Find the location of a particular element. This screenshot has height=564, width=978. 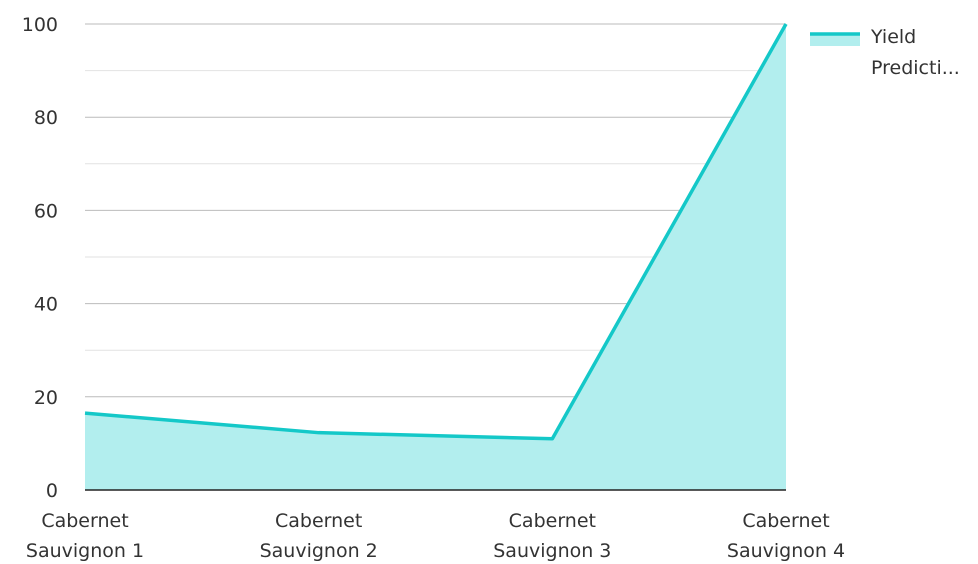

y-tick-label: 40 is located at coordinates (46, 305).